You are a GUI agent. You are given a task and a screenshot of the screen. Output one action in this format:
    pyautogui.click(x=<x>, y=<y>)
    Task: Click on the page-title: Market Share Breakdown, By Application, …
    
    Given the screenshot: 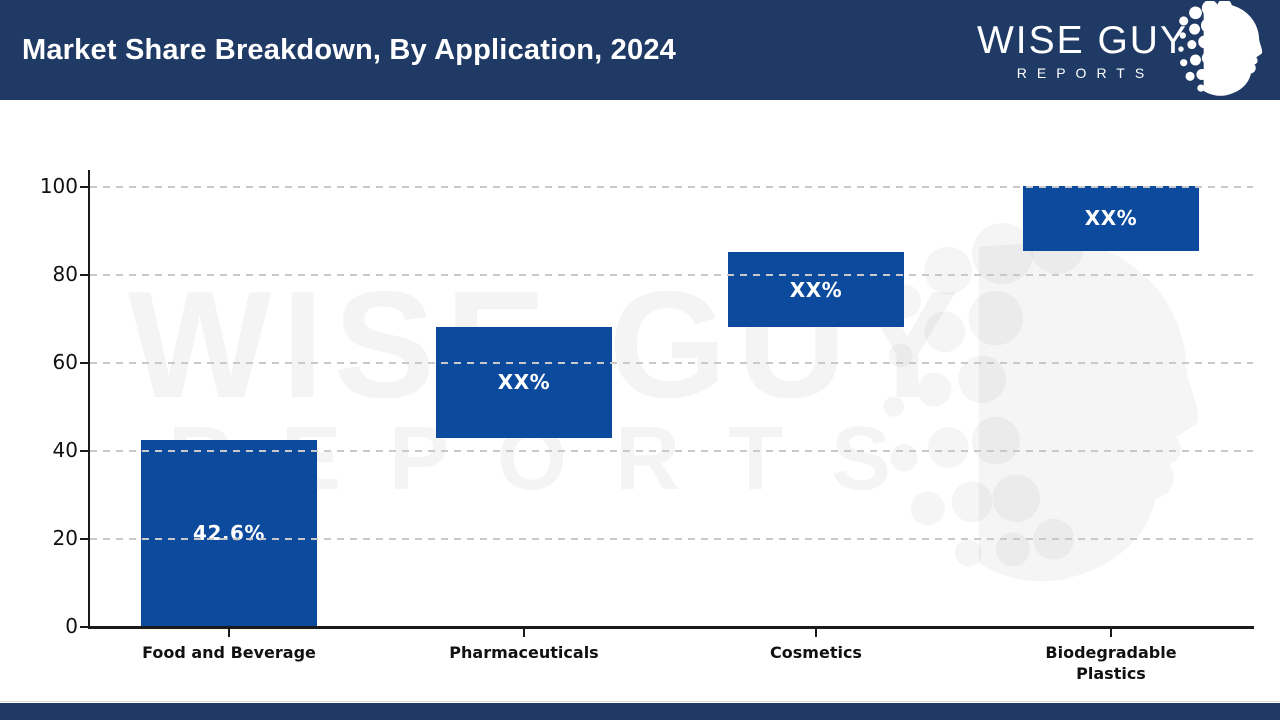 What is the action you would take?
    pyautogui.click(x=349, y=49)
    